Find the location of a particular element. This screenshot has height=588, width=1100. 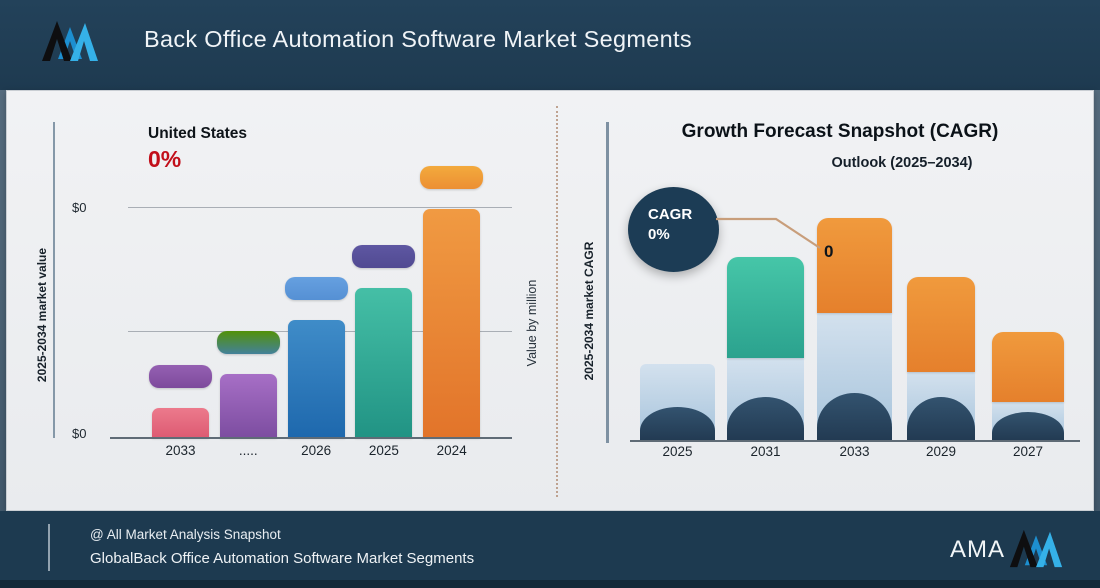

left-x-label: 2026 is located at coordinates (316, 450).